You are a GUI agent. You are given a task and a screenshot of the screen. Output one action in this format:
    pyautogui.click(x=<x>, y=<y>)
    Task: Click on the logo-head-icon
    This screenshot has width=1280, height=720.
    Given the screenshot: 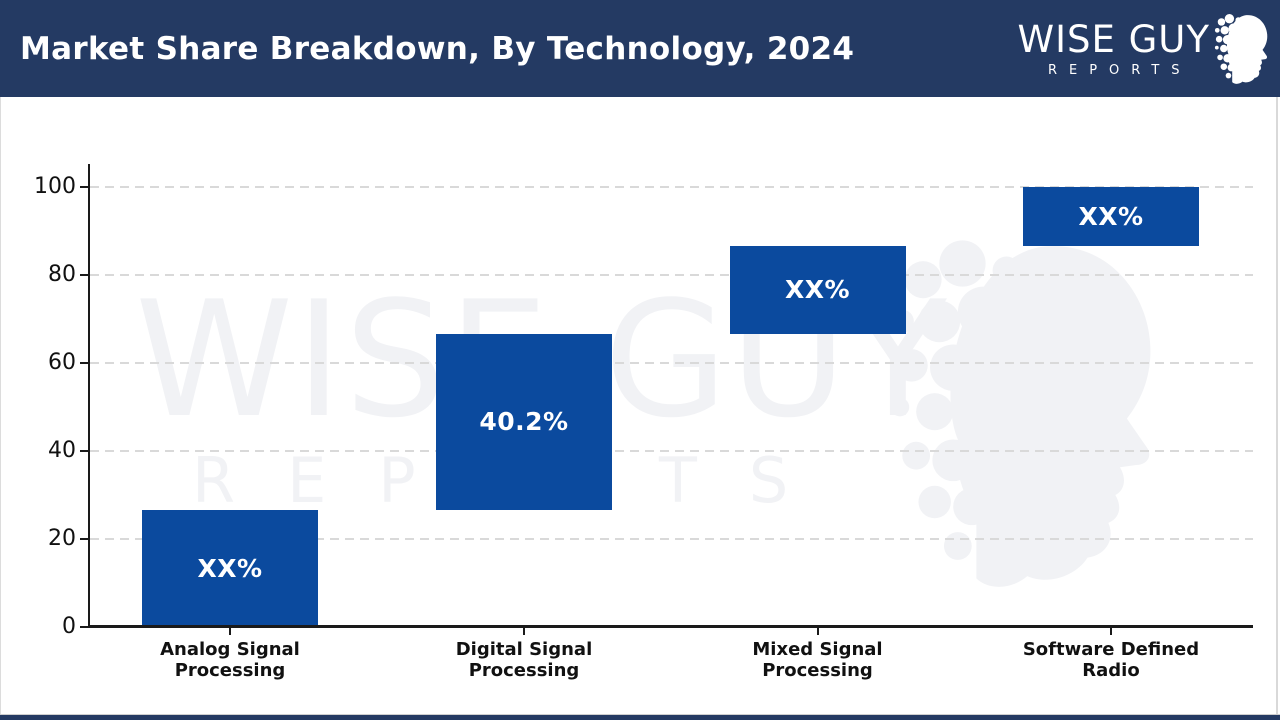 What is the action you would take?
    pyautogui.click(x=1242, y=49)
    